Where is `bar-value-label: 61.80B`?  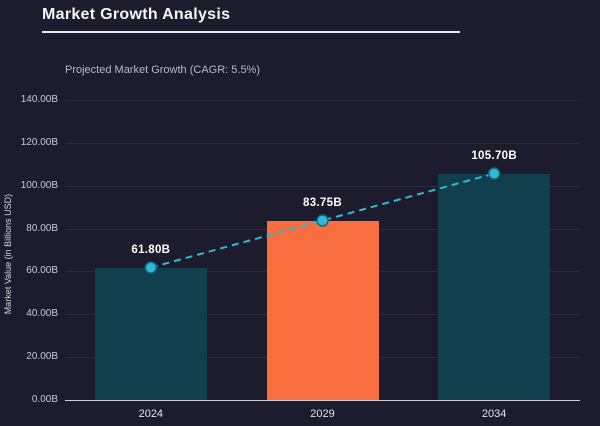 bar-value-label: 61.80B is located at coordinates (151, 249).